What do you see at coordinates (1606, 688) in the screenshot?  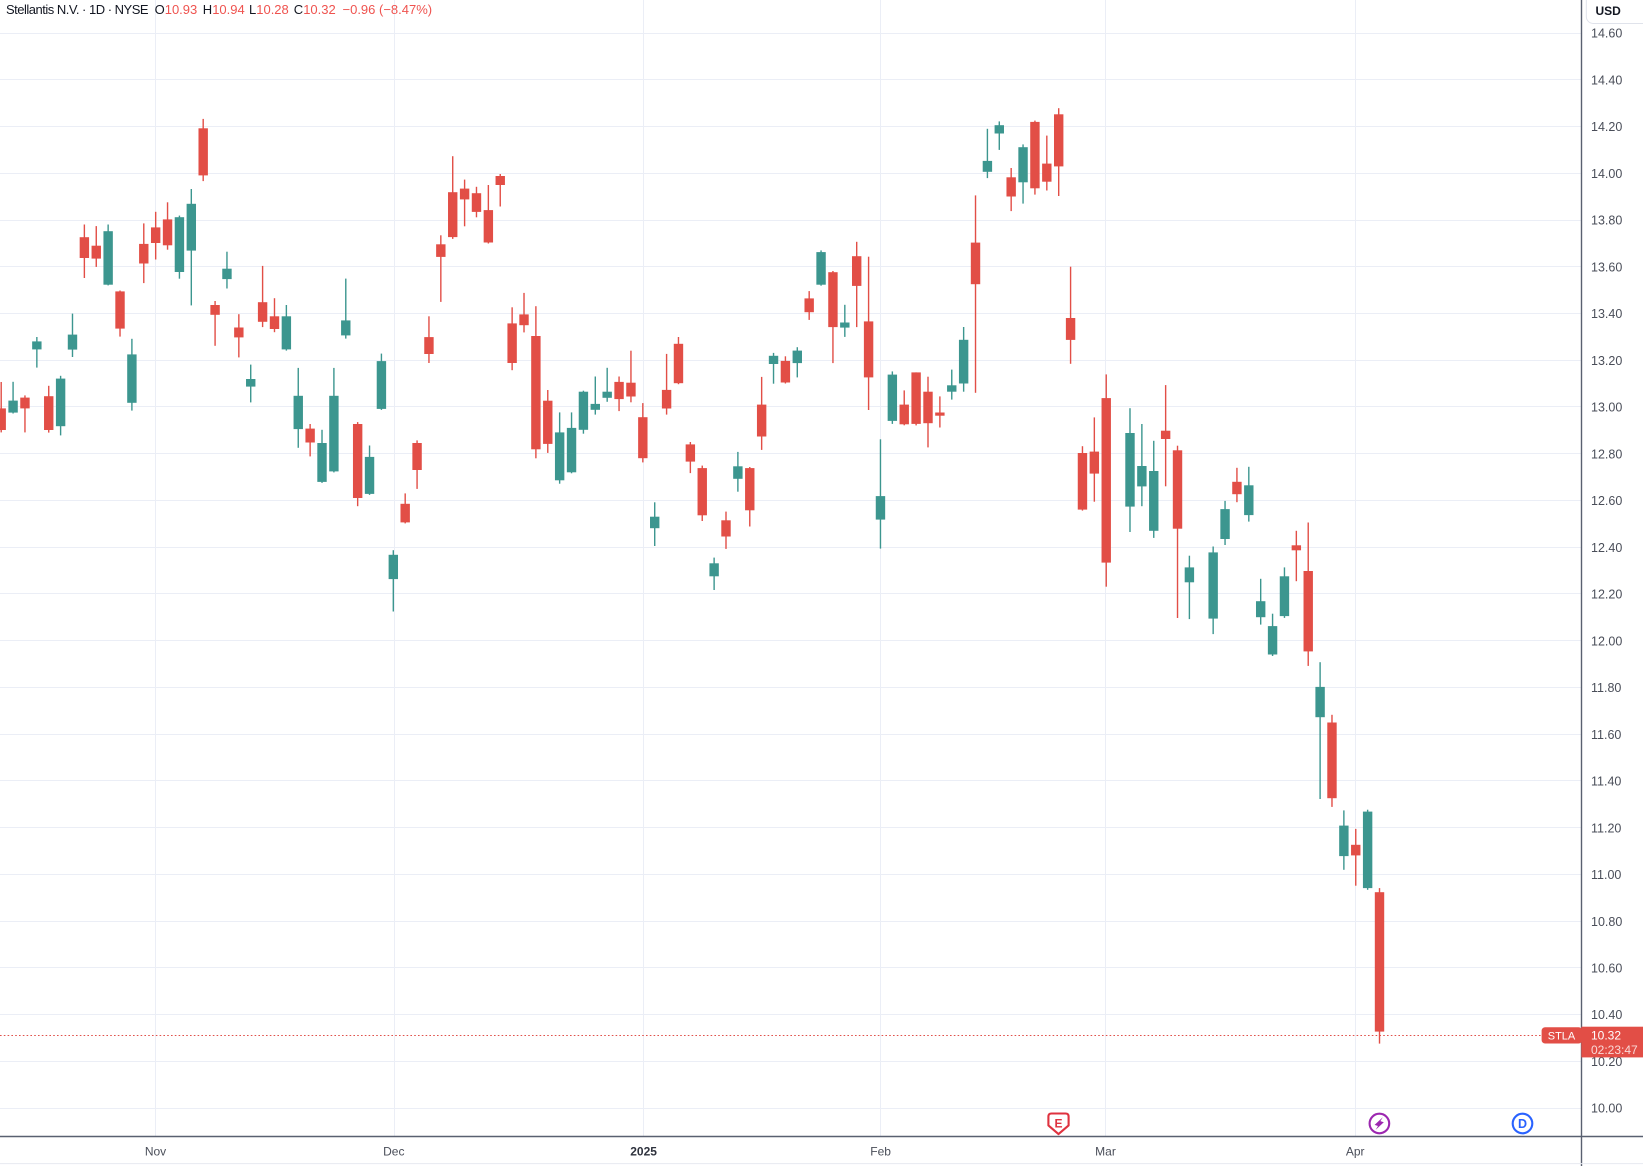 I see `svg-text: 11.80` at bounding box center [1606, 688].